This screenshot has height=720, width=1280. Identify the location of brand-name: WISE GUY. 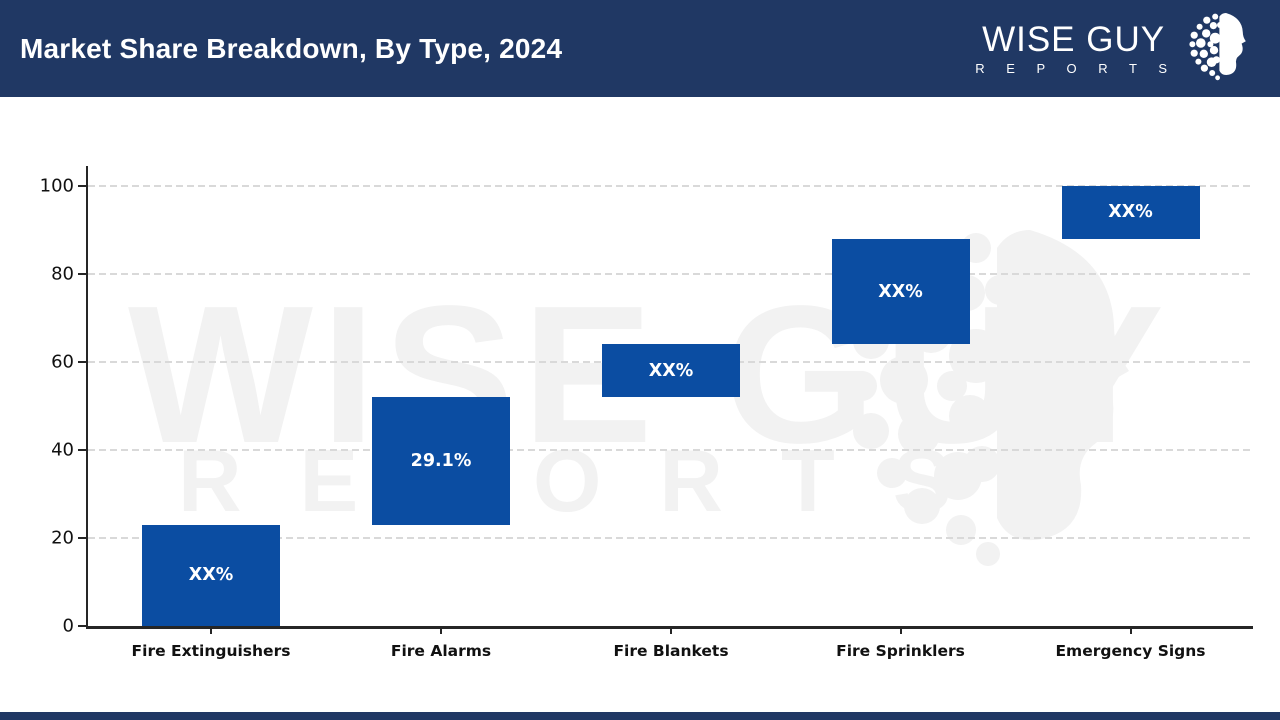
(1074, 39).